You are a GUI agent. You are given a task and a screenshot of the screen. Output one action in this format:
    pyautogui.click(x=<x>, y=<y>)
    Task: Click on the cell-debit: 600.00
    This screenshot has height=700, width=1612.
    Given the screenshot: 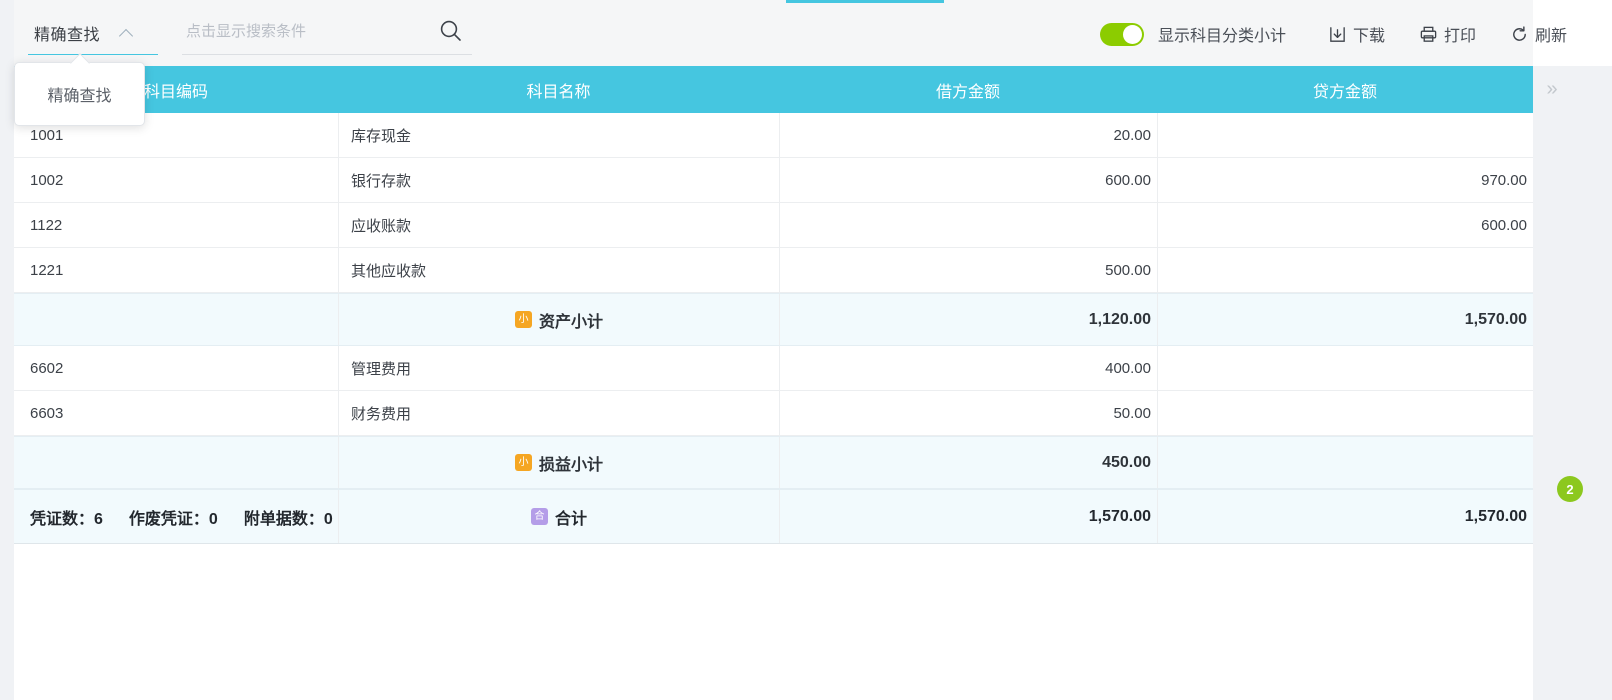 What is the action you would take?
    pyautogui.click(x=968, y=180)
    